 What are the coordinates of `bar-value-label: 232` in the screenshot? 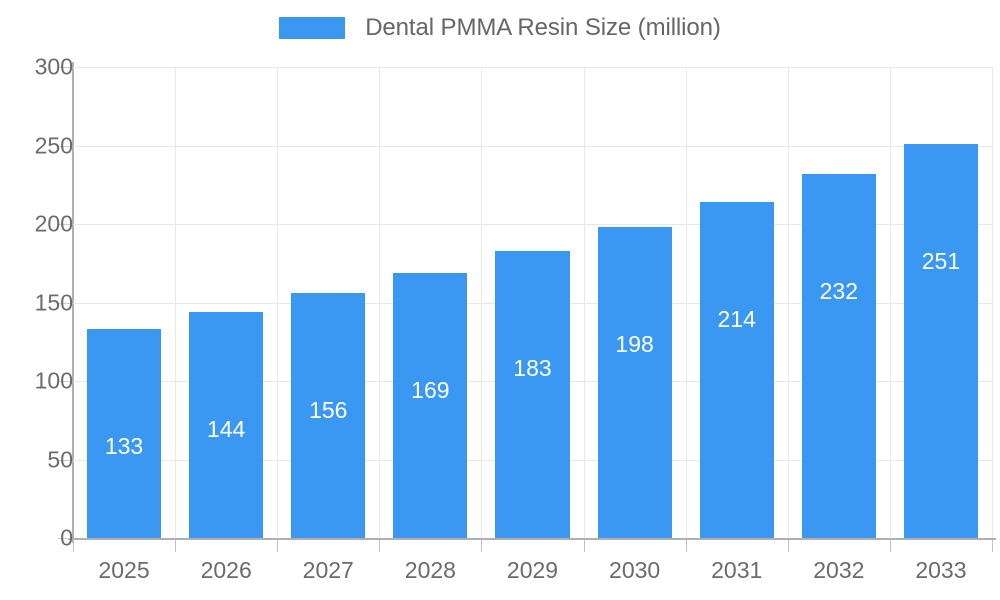 It's located at (838, 290).